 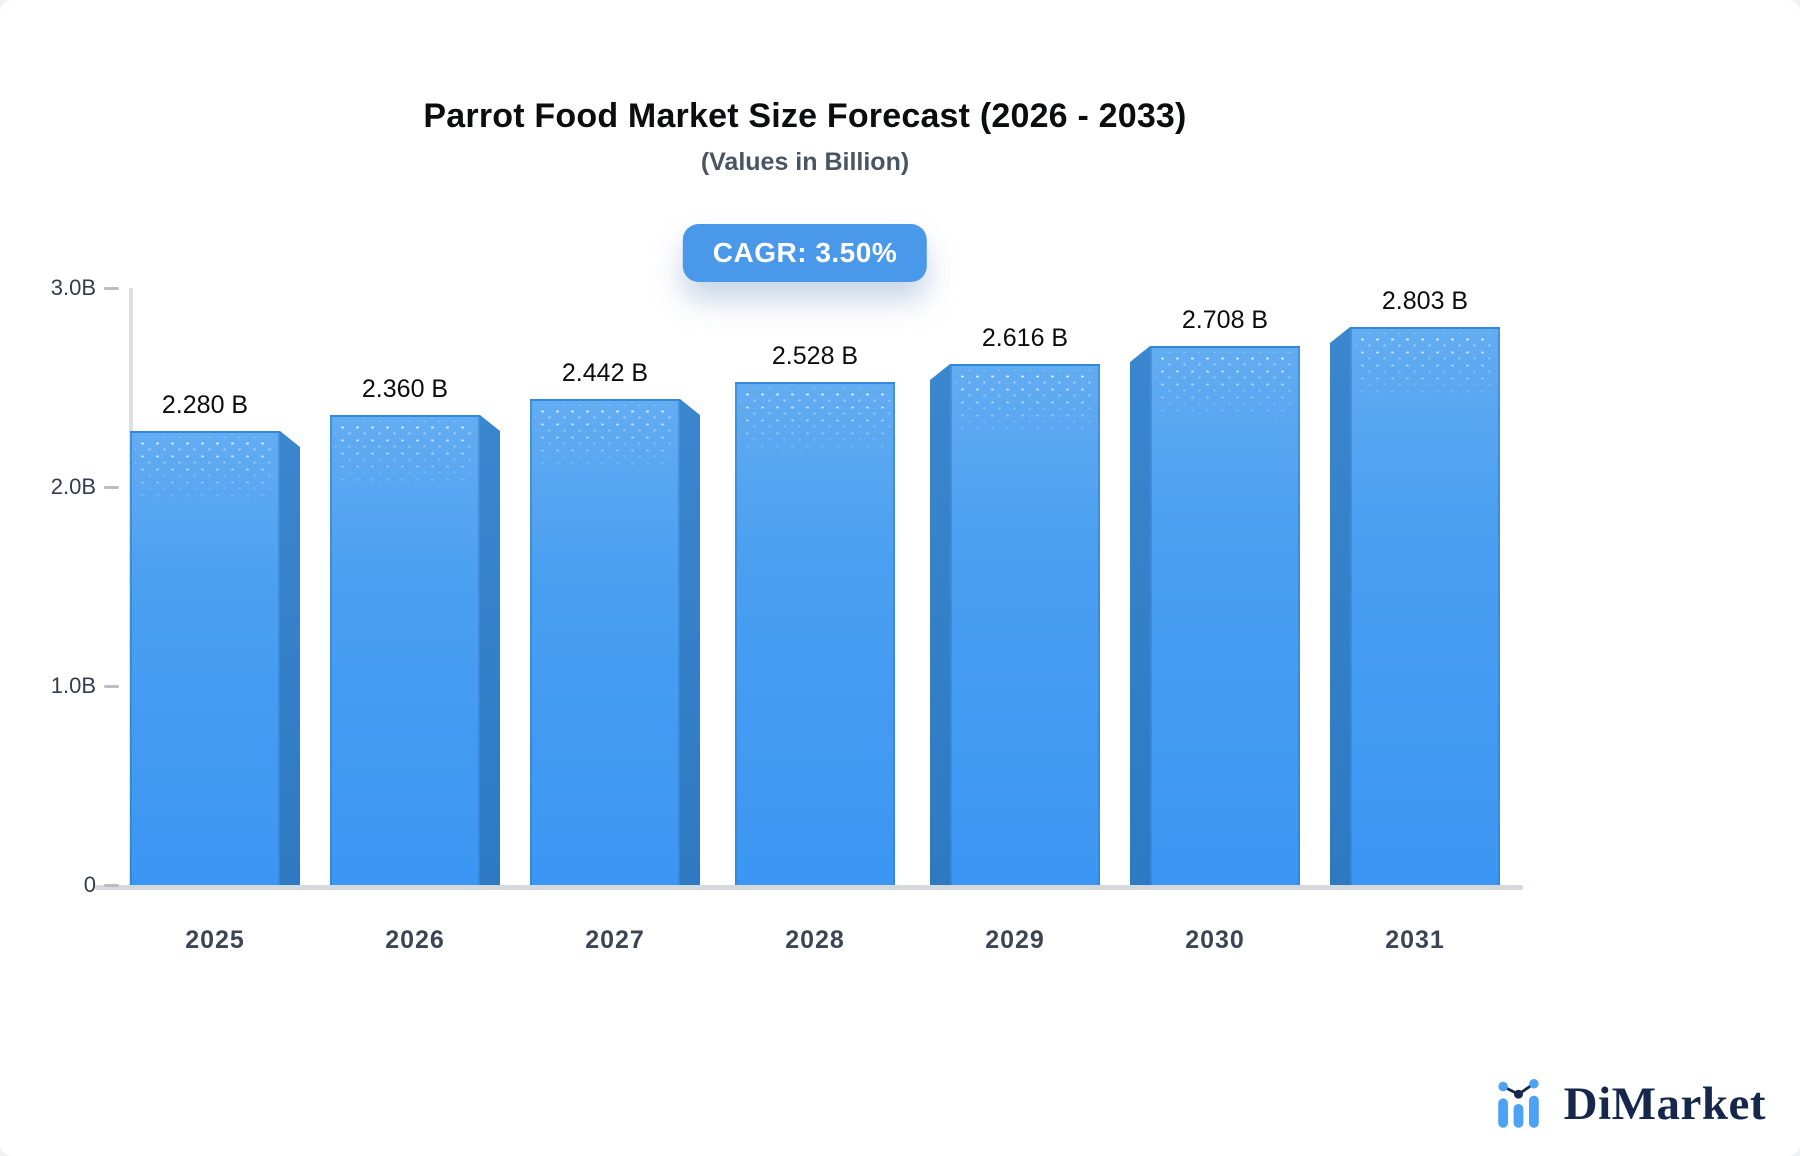 I want to click on x-axis-label-2031: 2031, so click(x=1415, y=940).